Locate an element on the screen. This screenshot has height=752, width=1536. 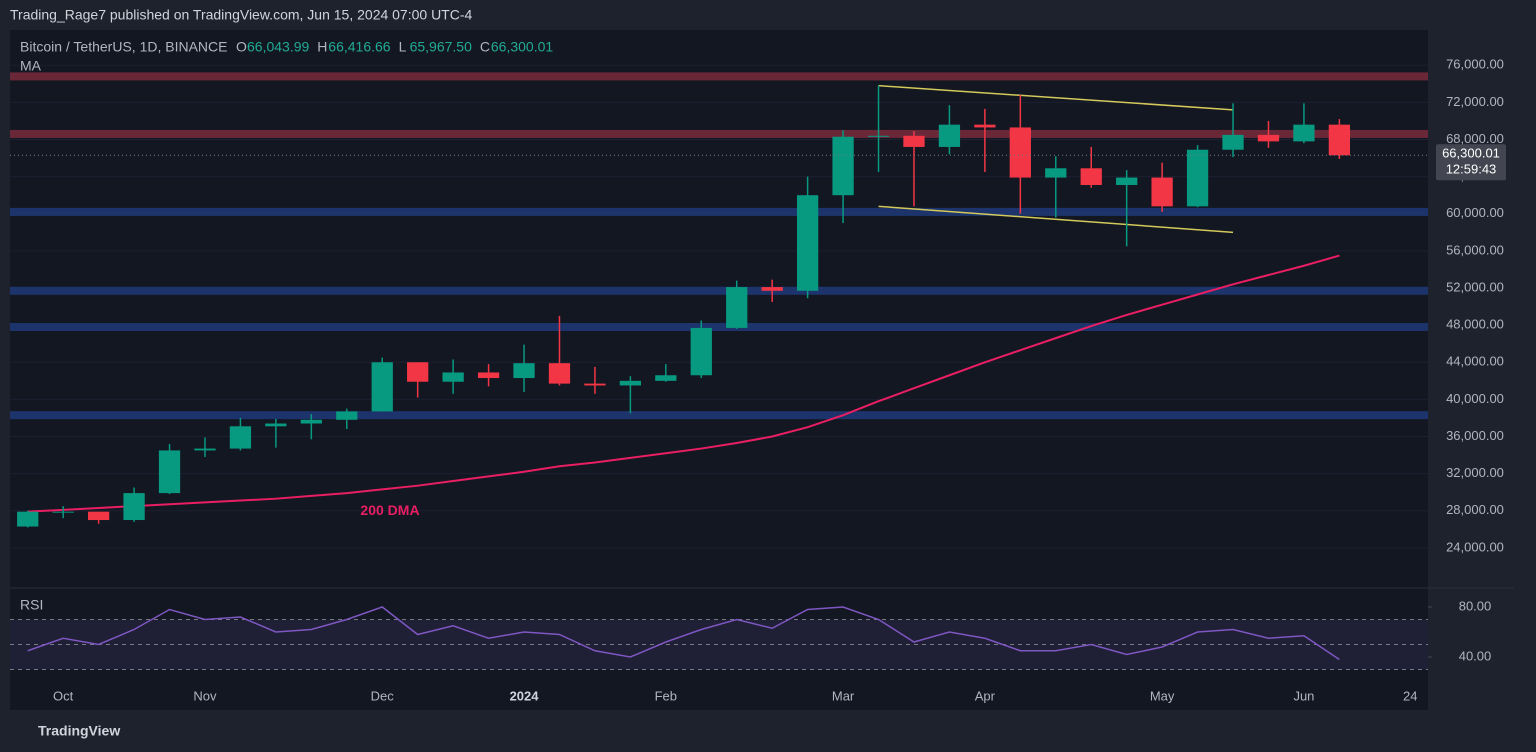
ohlc-value: 66,043.99 is located at coordinates (278, 47).